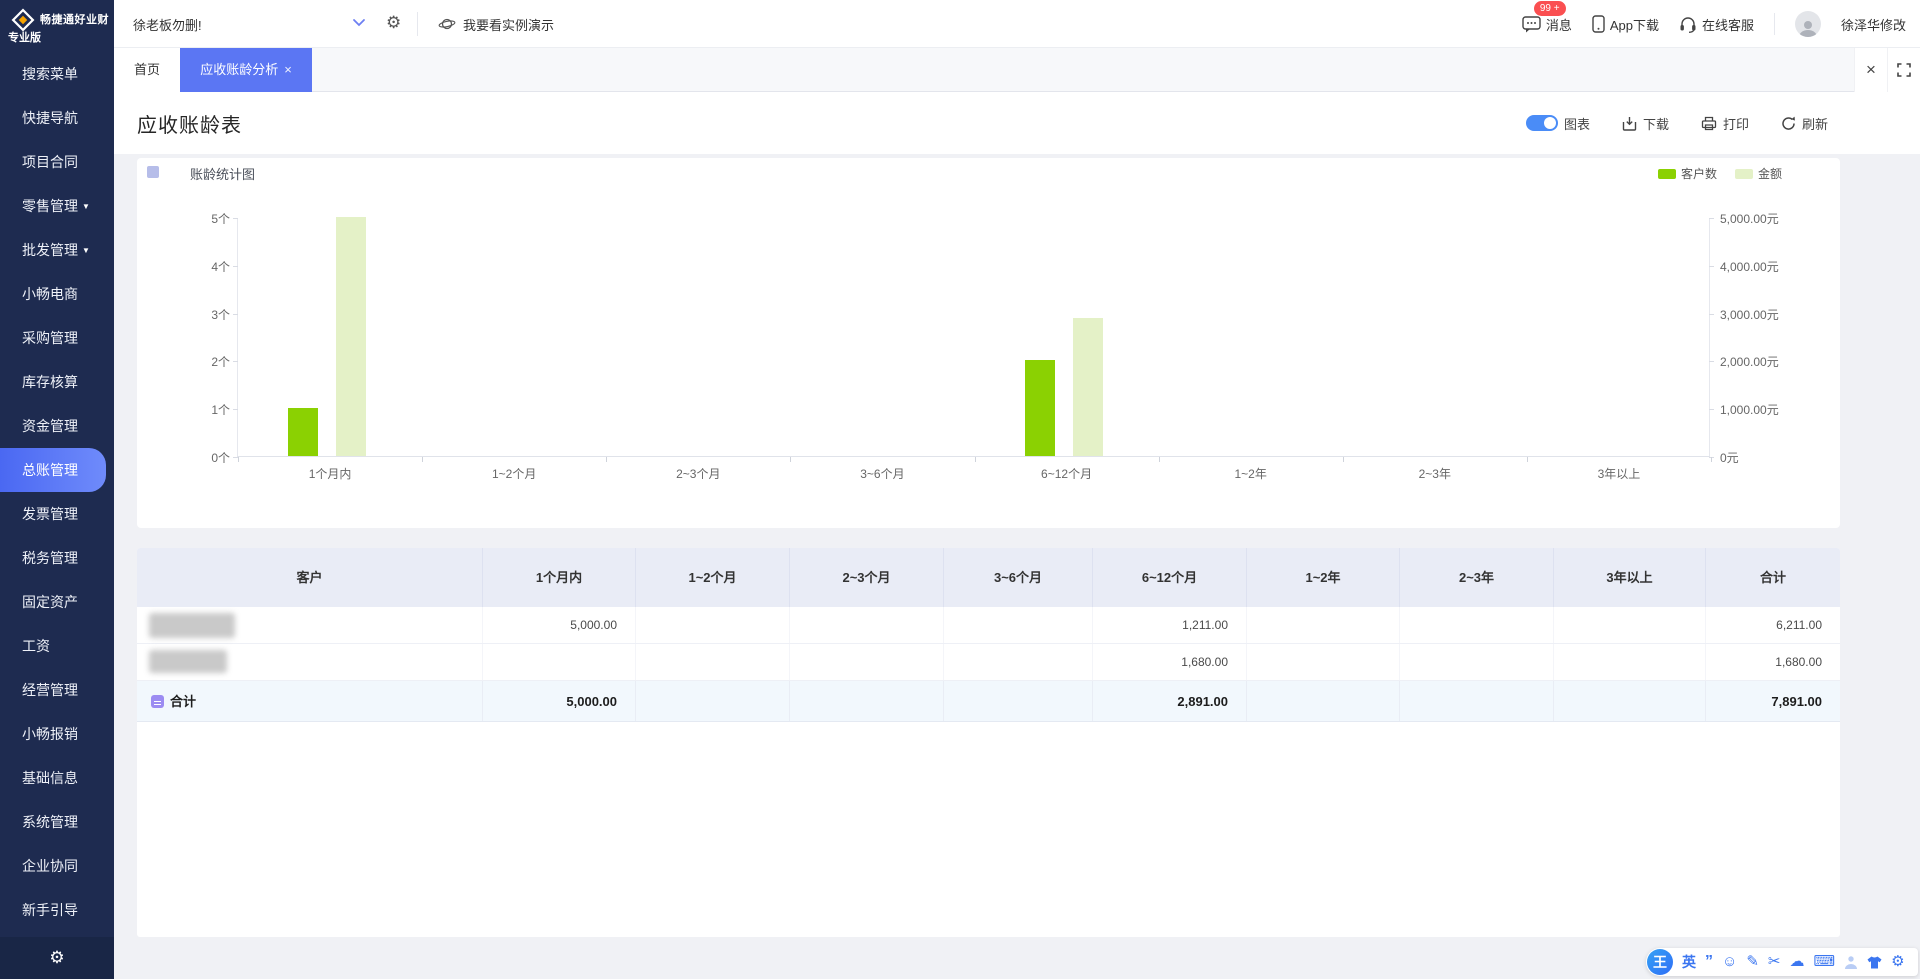 The height and width of the screenshot is (979, 1920). Describe the element at coordinates (23, 20) in the screenshot. I see `brand-logo-icon` at that location.